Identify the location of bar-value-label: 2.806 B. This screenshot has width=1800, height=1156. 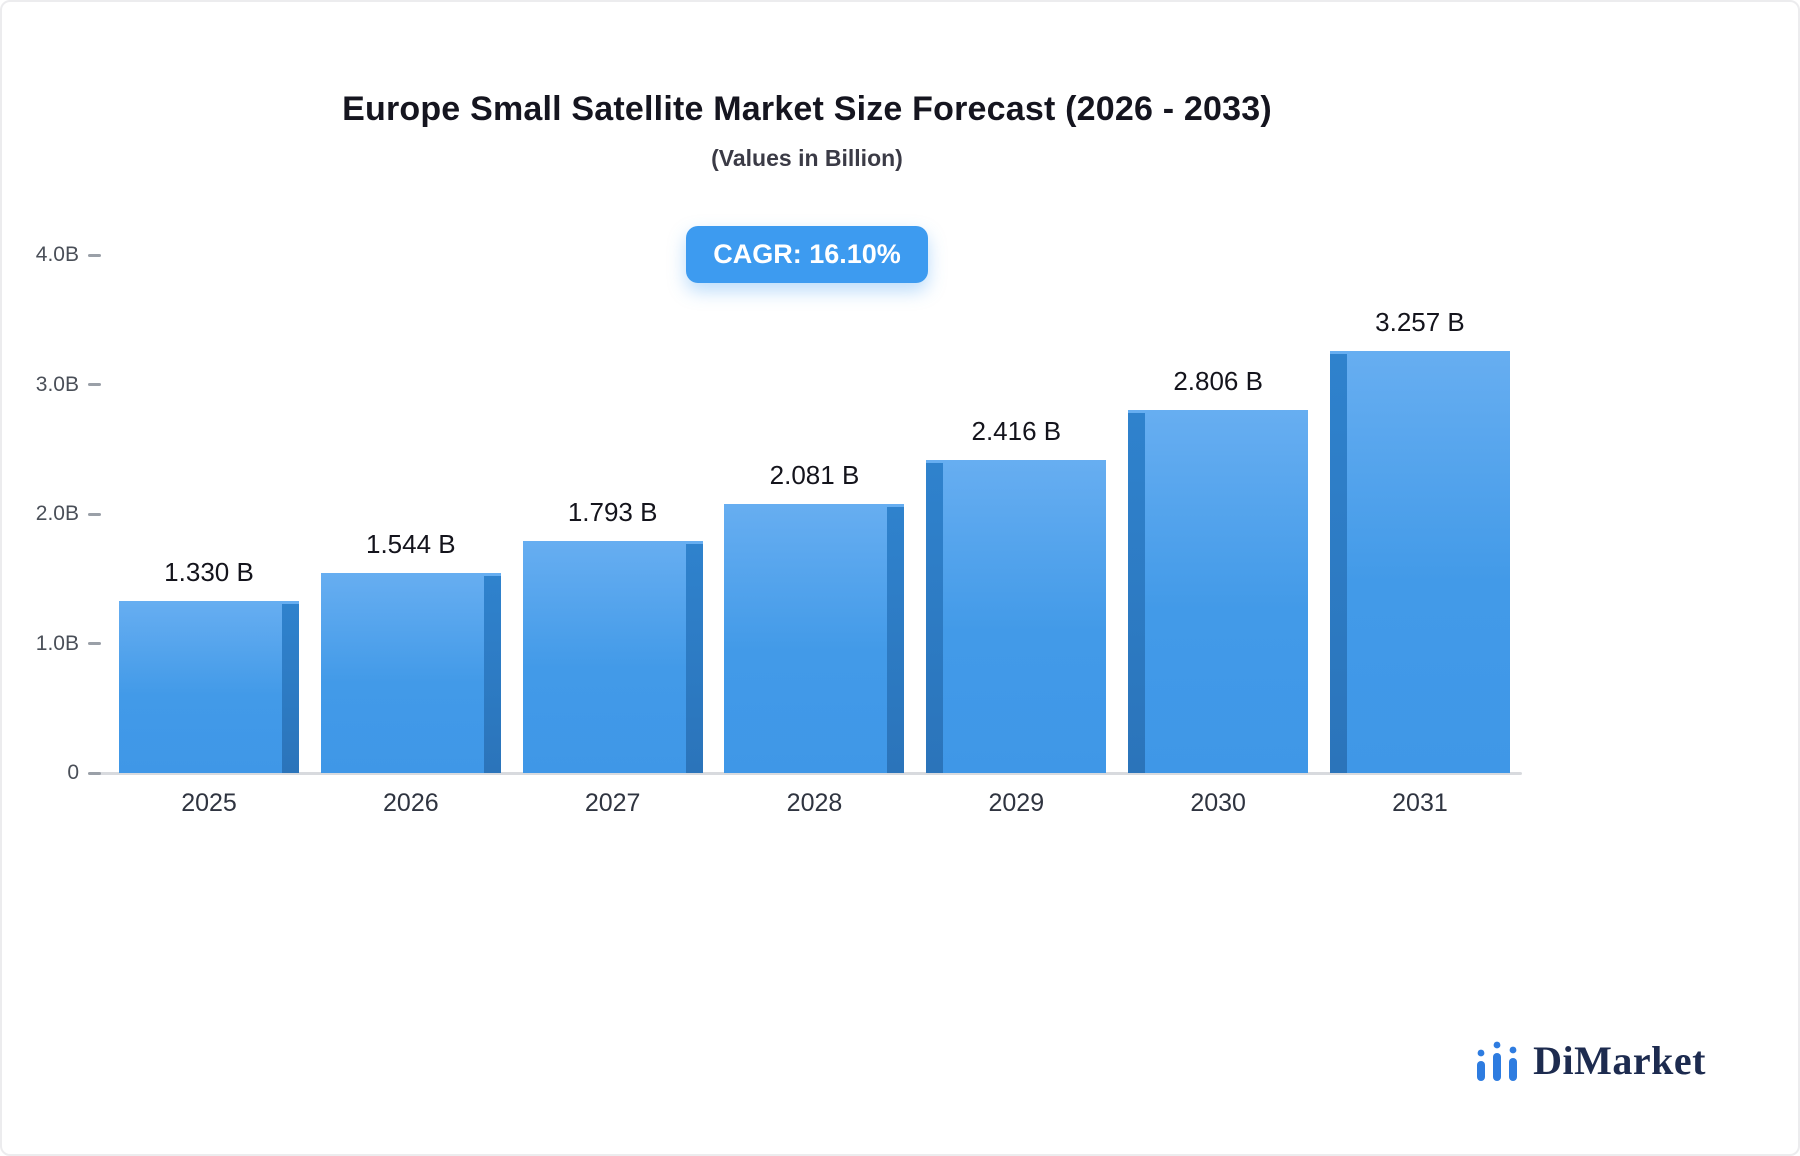
(1218, 380).